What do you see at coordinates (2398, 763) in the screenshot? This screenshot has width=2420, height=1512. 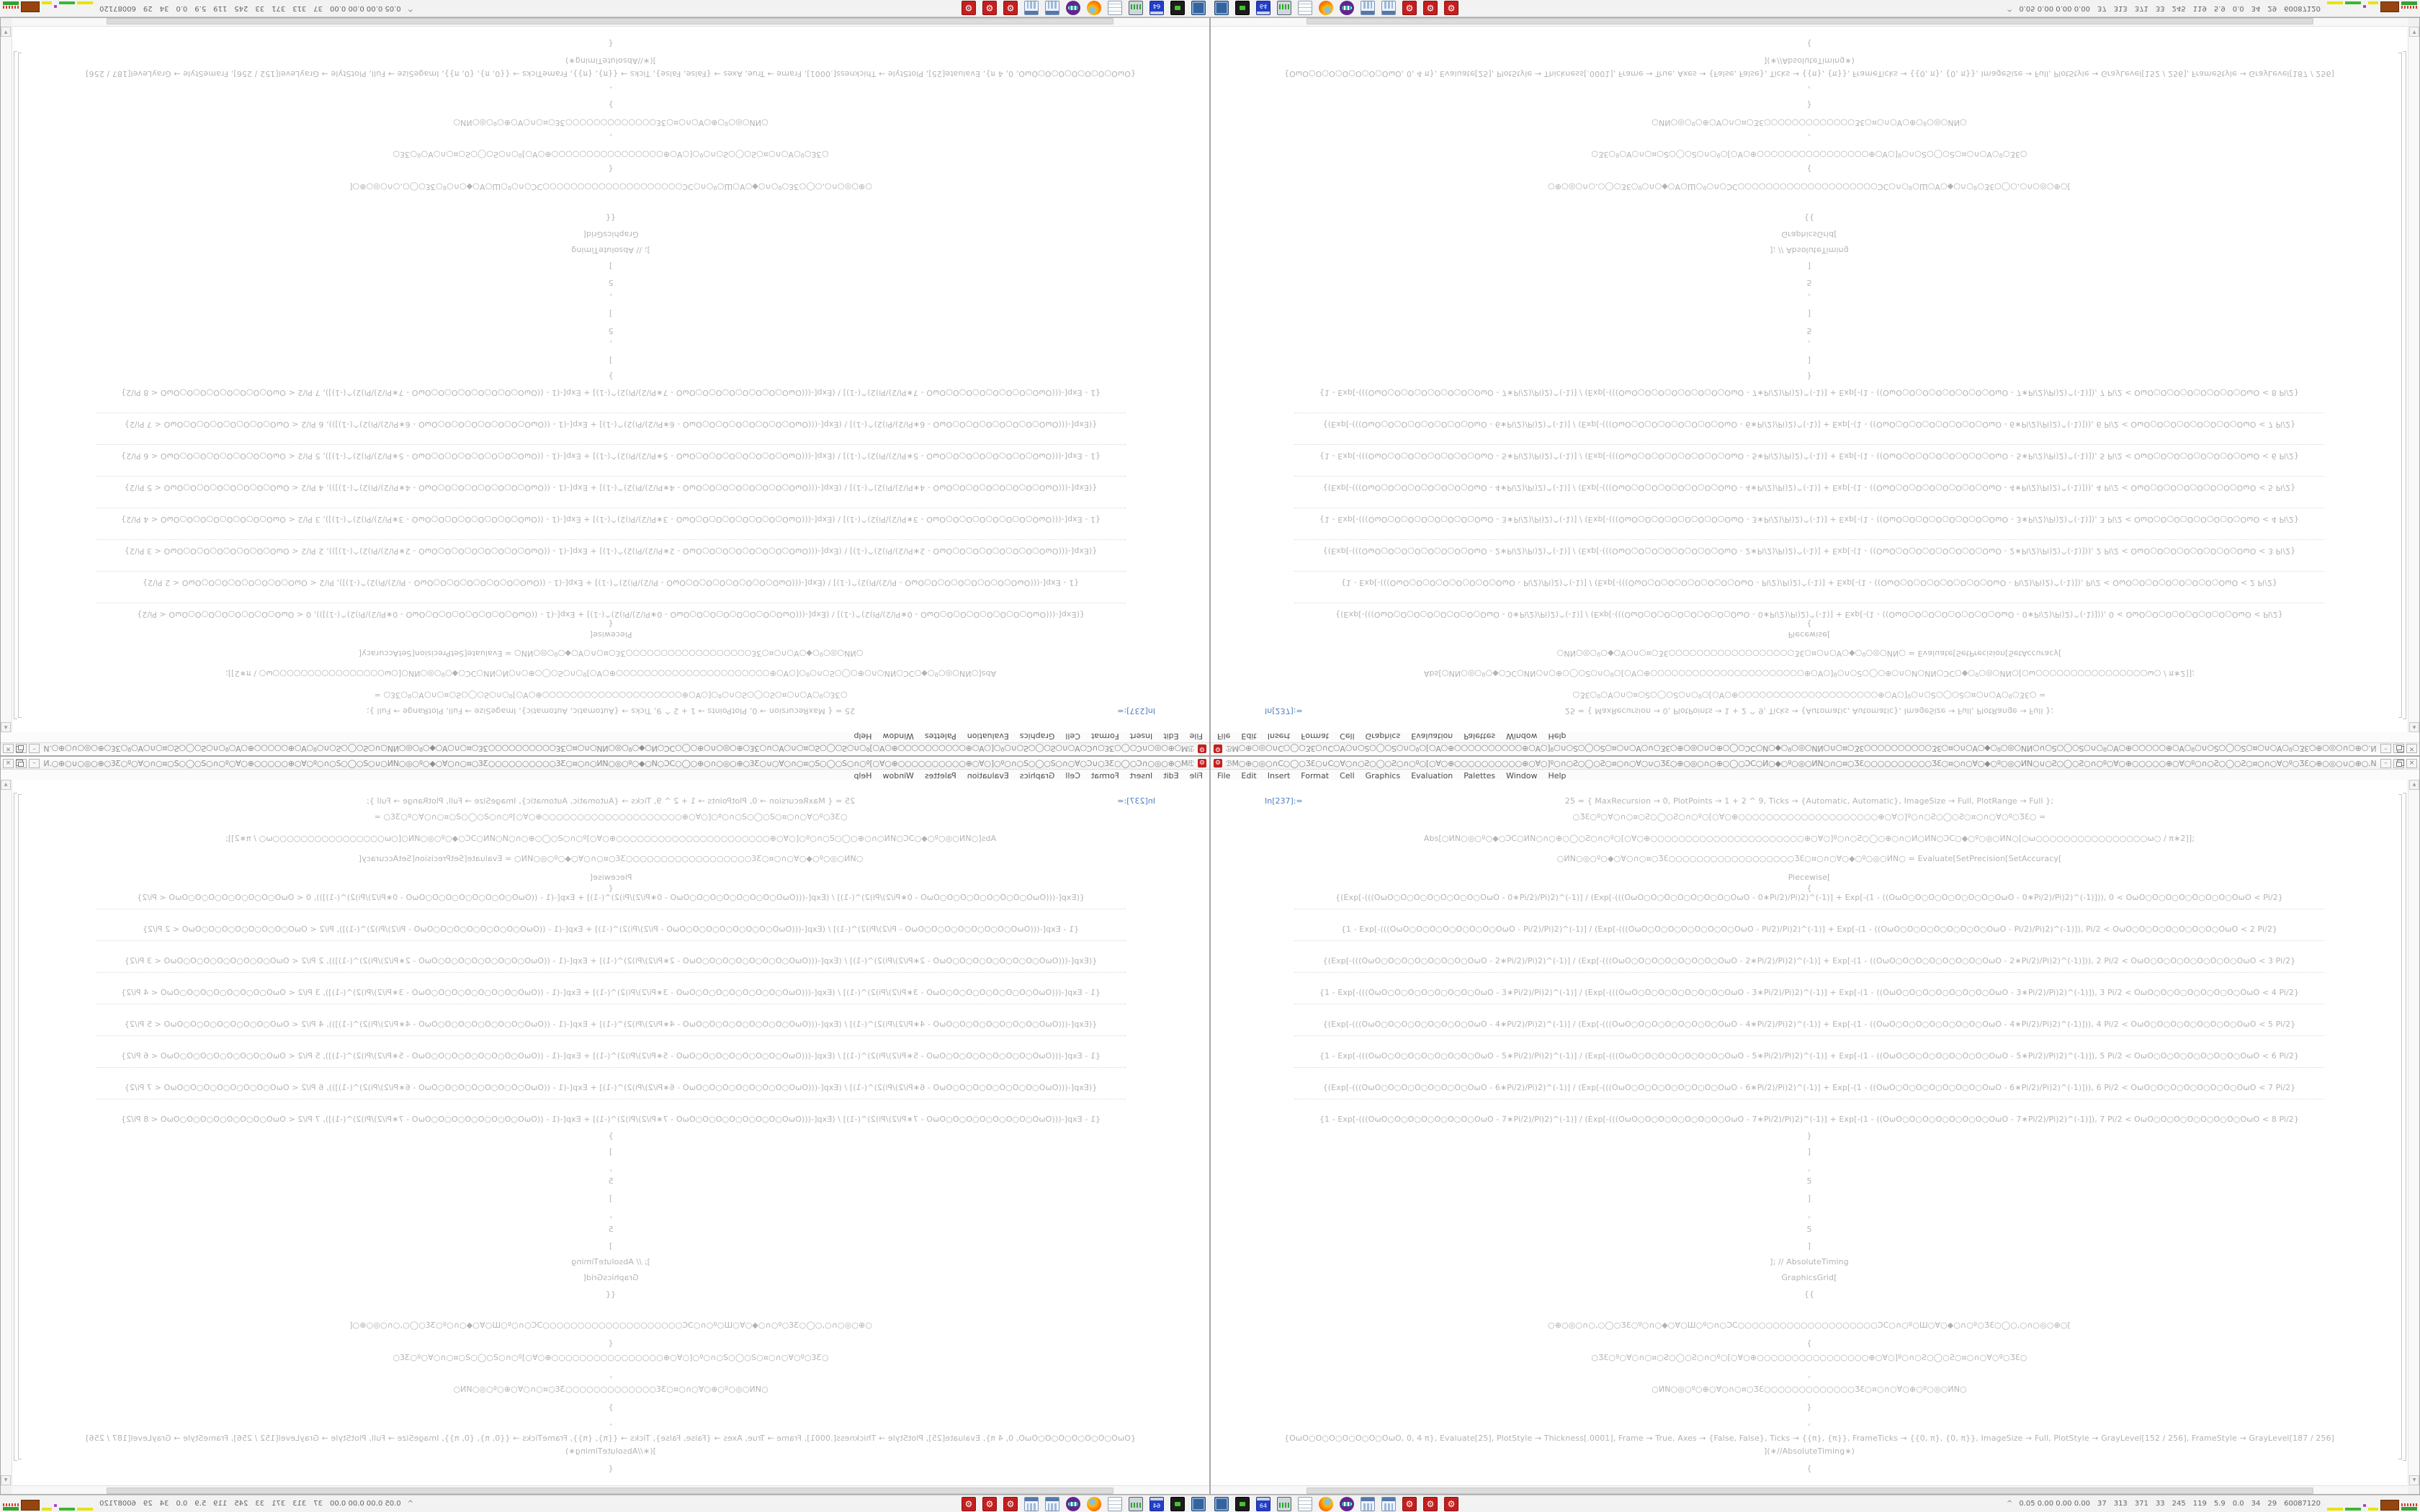 I see `restore-button` at bounding box center [2398, 763].